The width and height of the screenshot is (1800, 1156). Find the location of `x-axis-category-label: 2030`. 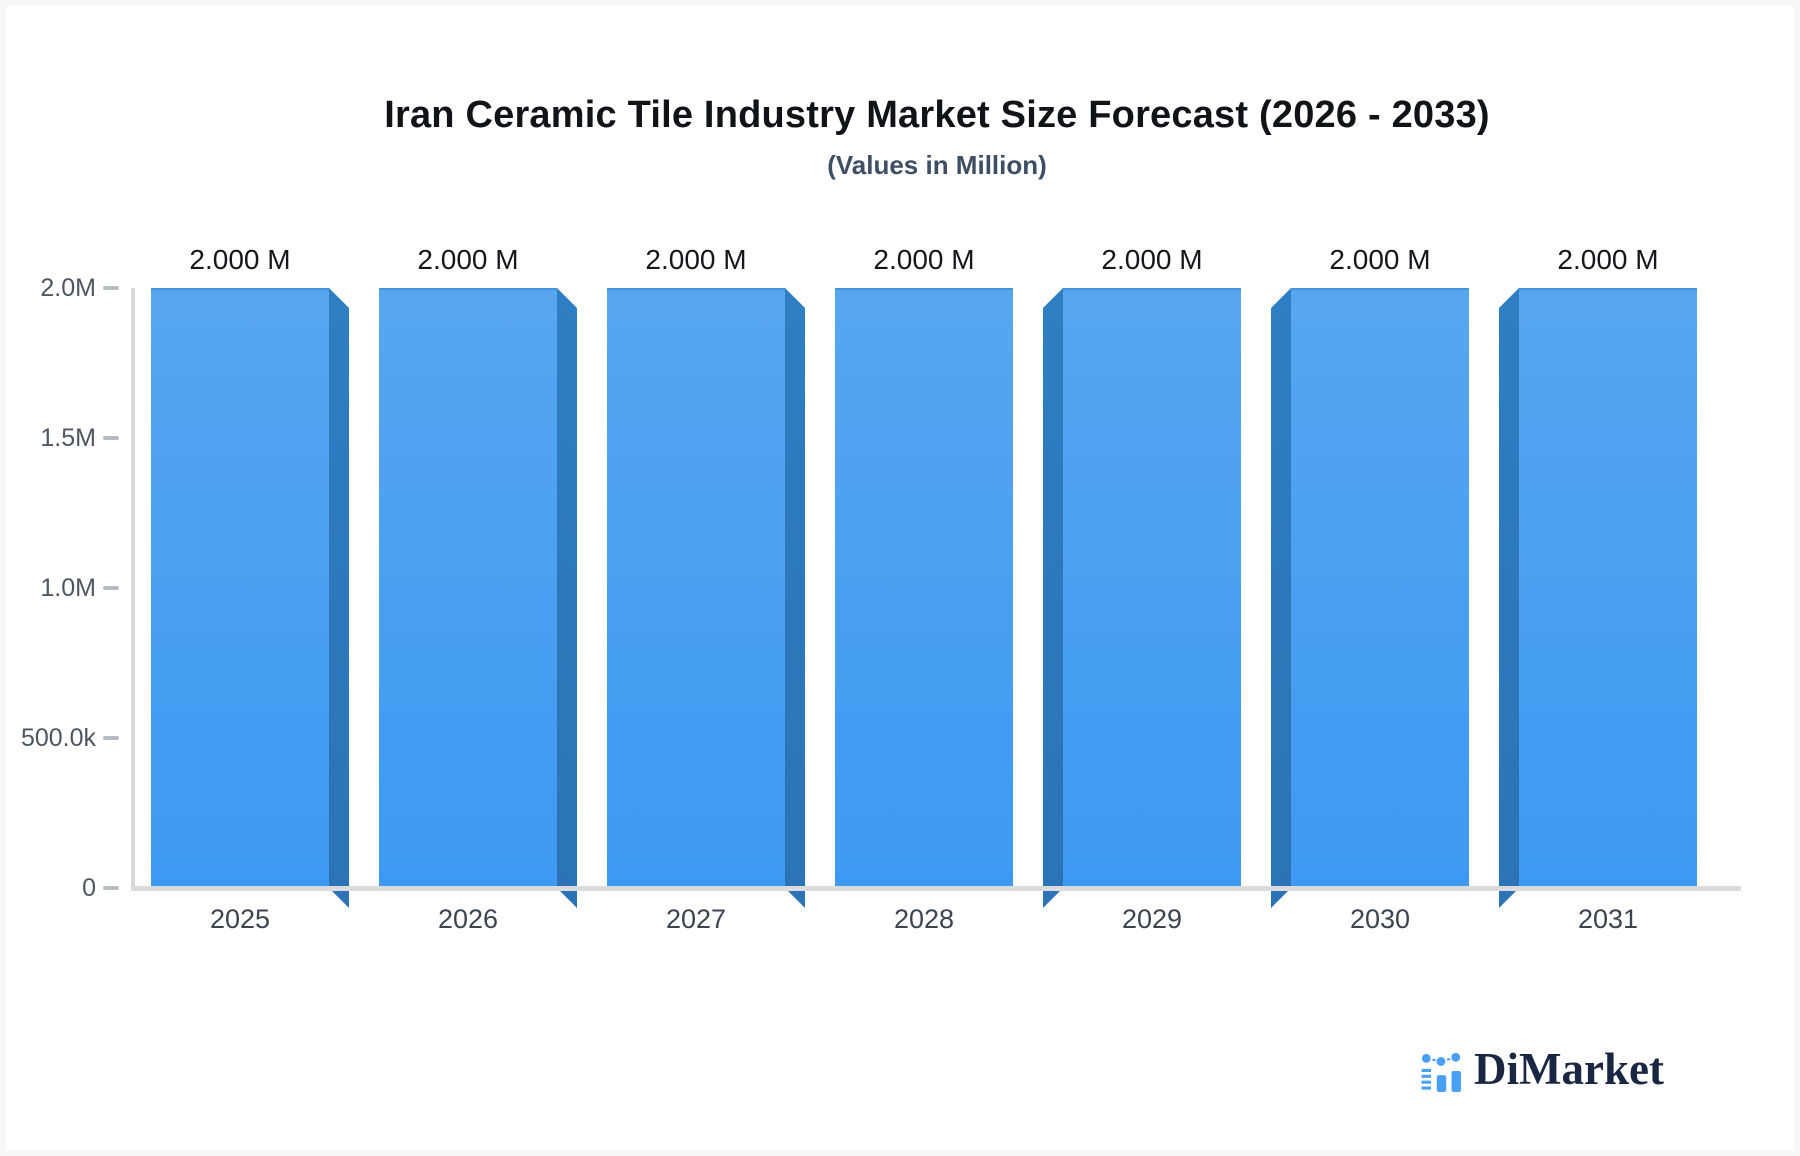

x-axis-category-label: 2030 is located at coordinates (1380, 919).